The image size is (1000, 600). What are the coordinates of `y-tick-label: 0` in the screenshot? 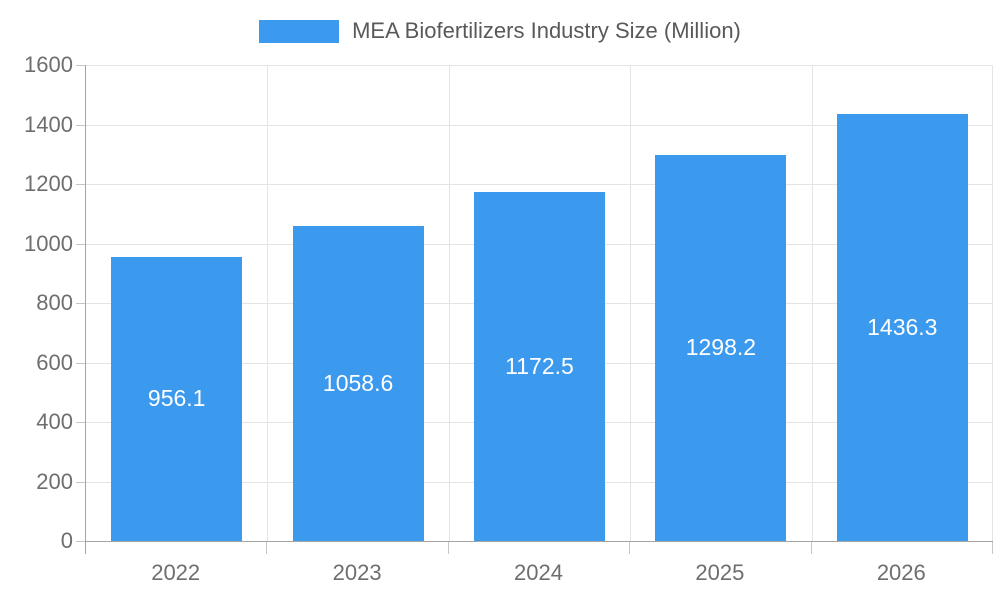 It's located at (66, 540).